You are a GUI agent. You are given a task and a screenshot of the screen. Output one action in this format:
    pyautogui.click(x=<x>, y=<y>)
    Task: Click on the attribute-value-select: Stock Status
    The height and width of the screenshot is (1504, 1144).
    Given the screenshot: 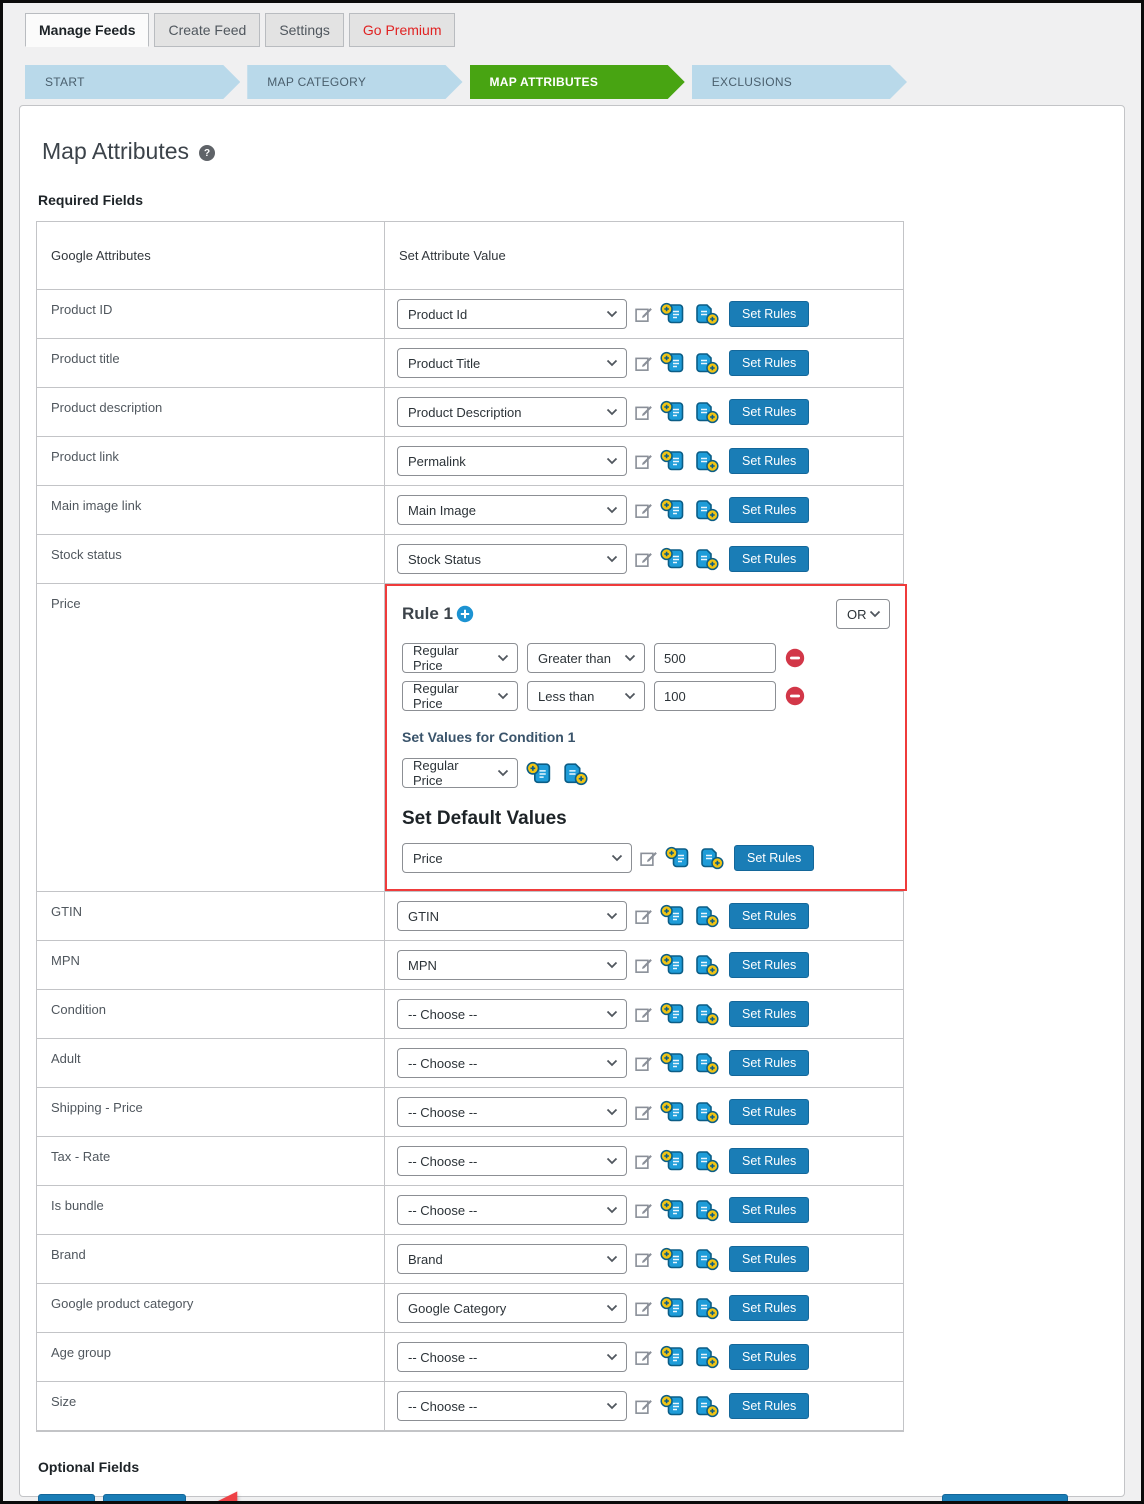 What is the action you would take?
    pyautogui.click(x=512, y=559)
    